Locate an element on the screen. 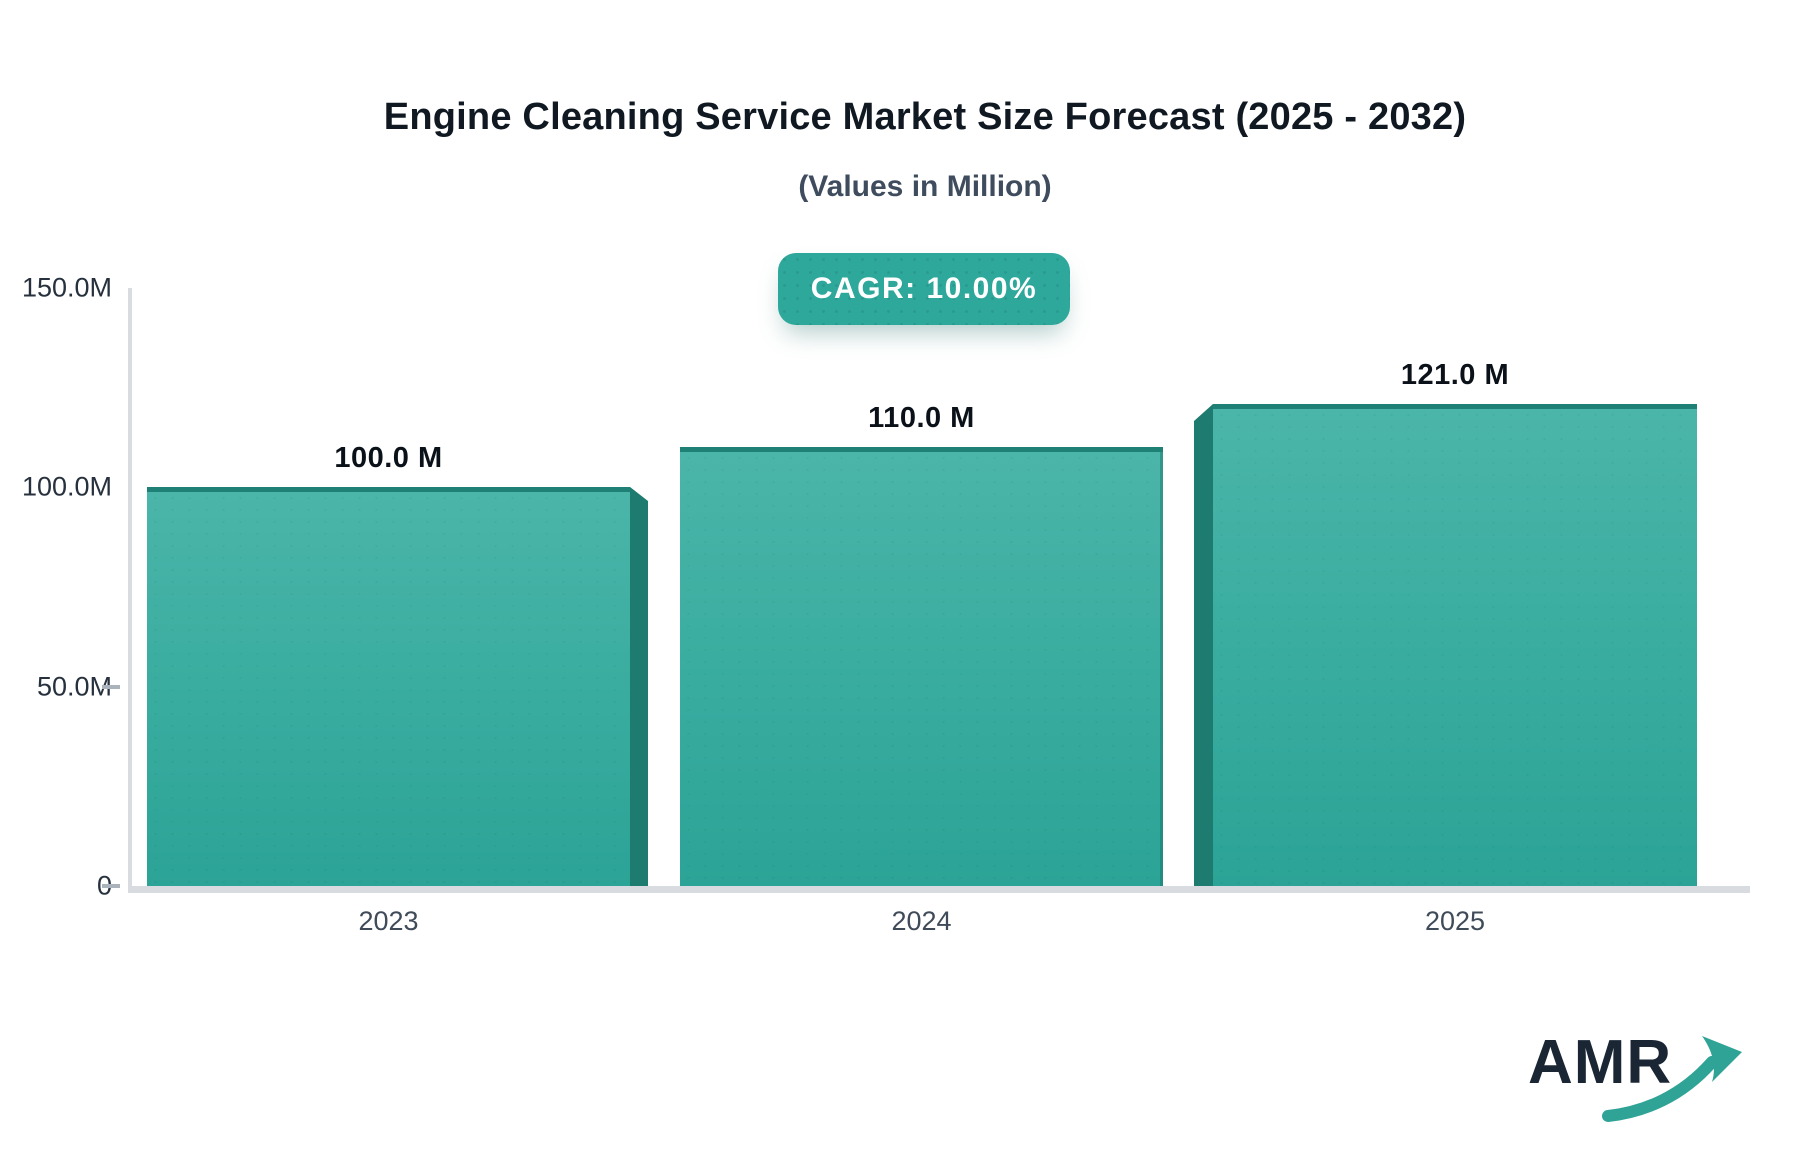 This screenshot has width=1800, height=1156. x-axis-label: 2025 is located at coordinates (1455, 921).